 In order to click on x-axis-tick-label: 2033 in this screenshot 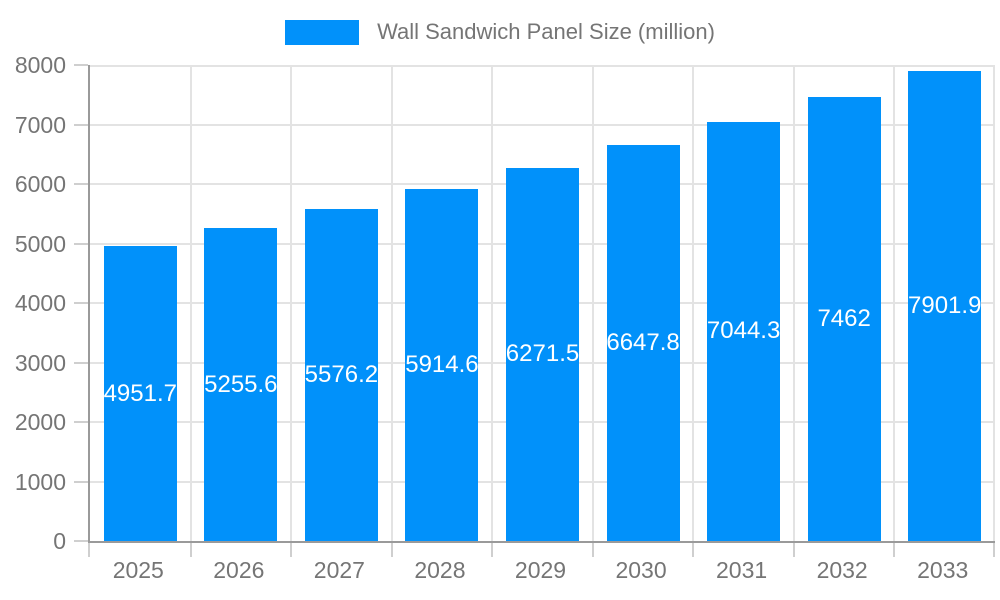, I will do `click(943, 570)`.